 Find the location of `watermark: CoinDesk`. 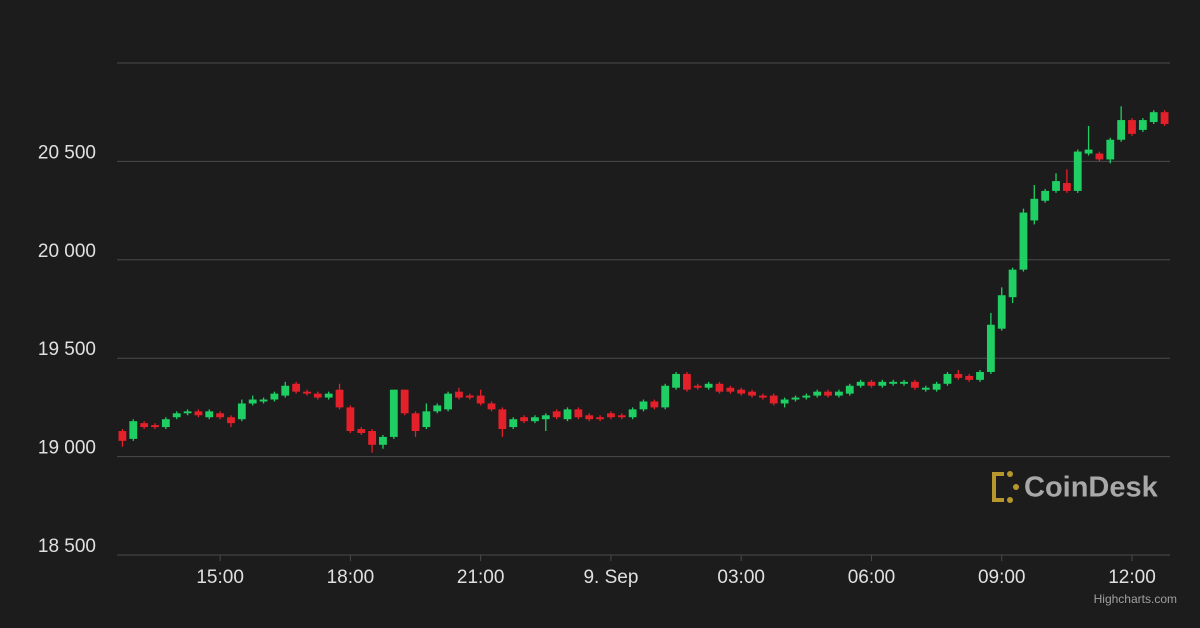

watermark: CoinDesk is located at coordinates (1091, 488).